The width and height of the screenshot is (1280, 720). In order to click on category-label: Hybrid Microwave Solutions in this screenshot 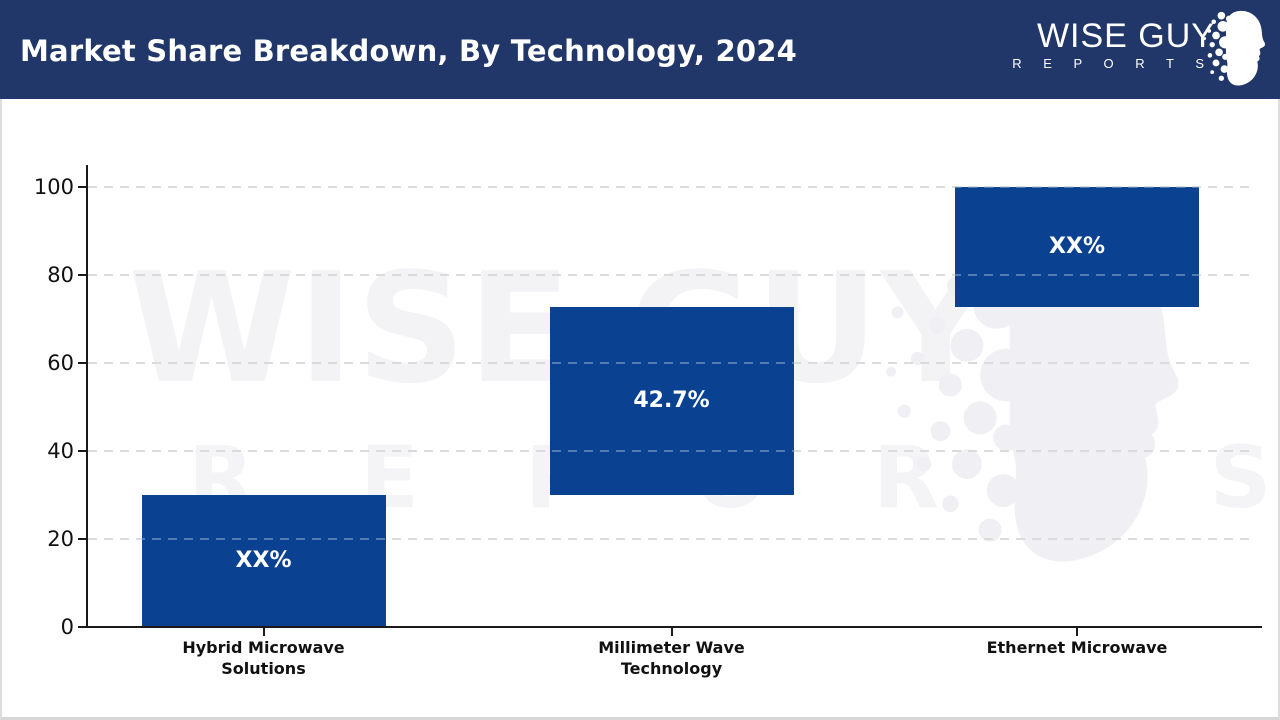, I will do `click(263, 658)`.